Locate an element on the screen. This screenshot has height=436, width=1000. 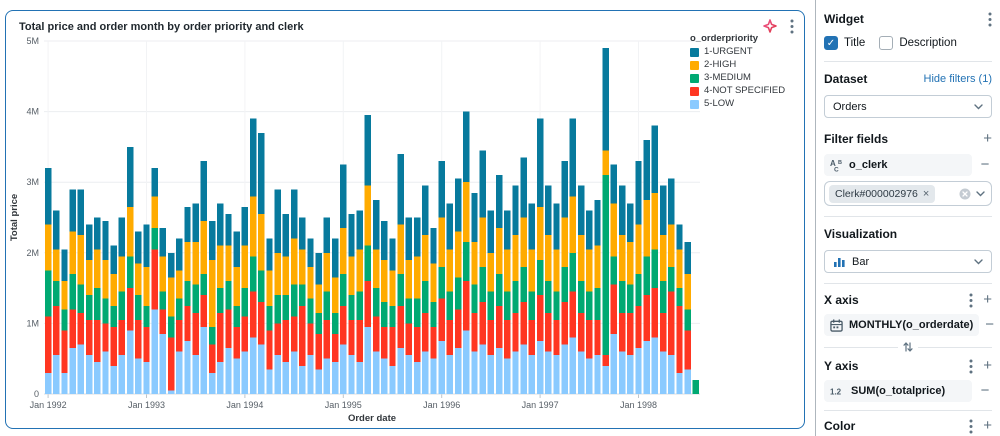
legend-item: 1-URGENT is located at coordinates (746, 52).